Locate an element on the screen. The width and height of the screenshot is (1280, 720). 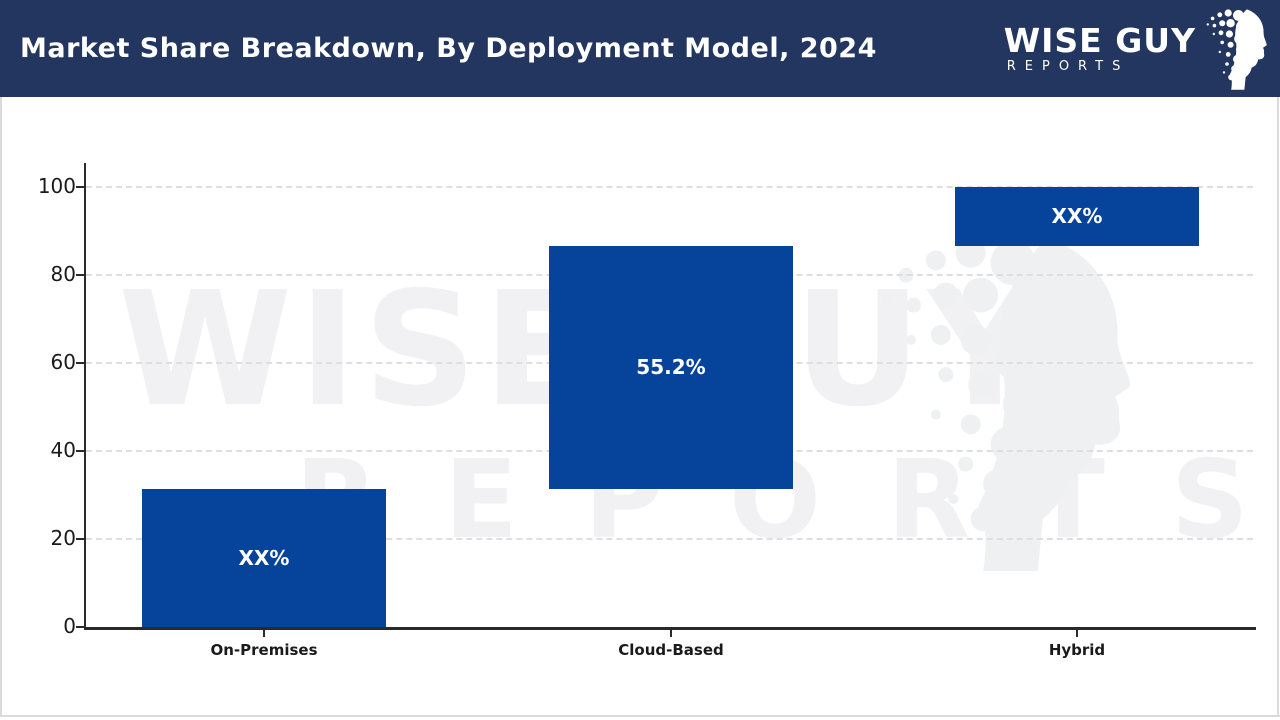
y-axis-tick-label: 20 is located at coordinates (63, 538).